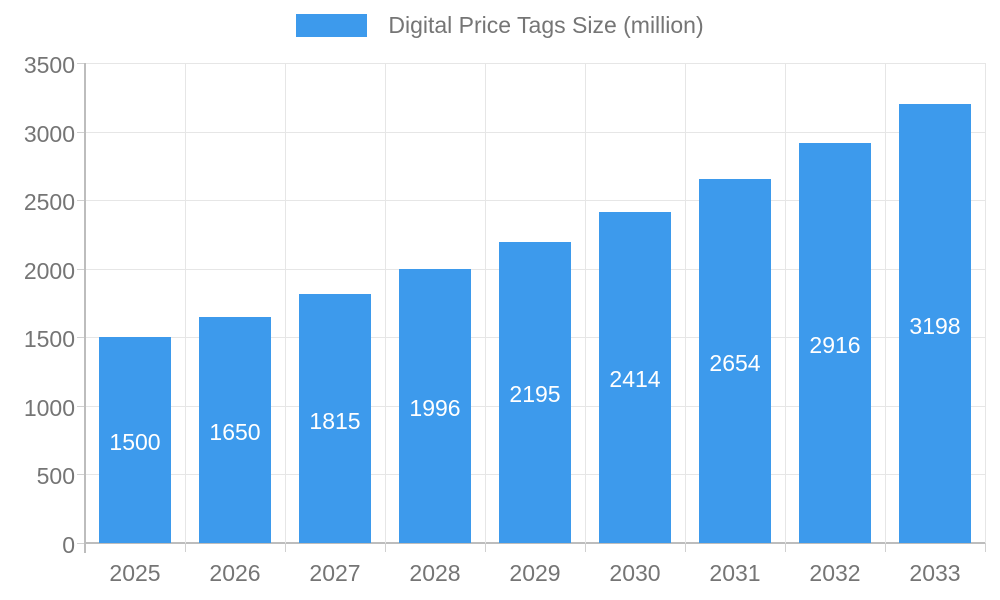 This screenshot has height=600, width=1000. Describe the element at coordinates (49, 339) in the screenshot. I see `y-tick-label: 1500` at that location.